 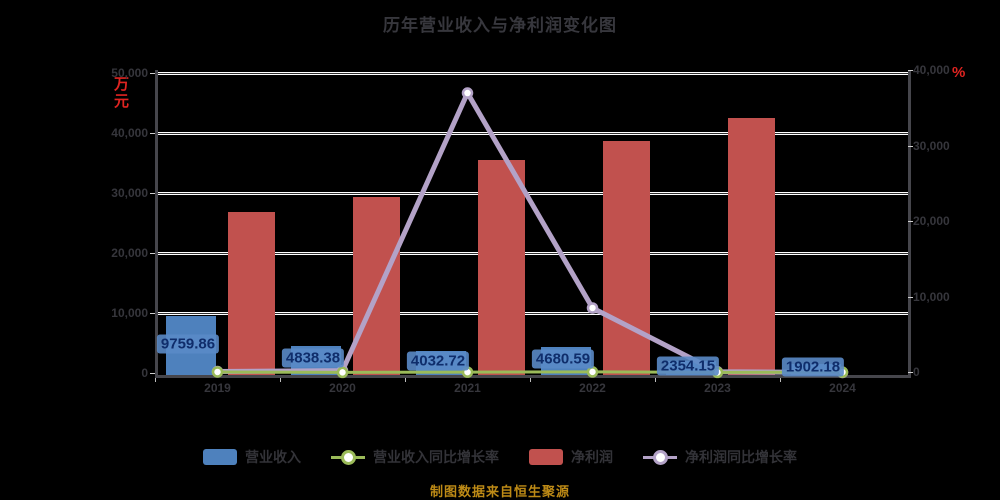 What do you see at coordinates (959, 72) in the screenshot?
I see `right-axis-unit: %` at bounding box center [959, 72].